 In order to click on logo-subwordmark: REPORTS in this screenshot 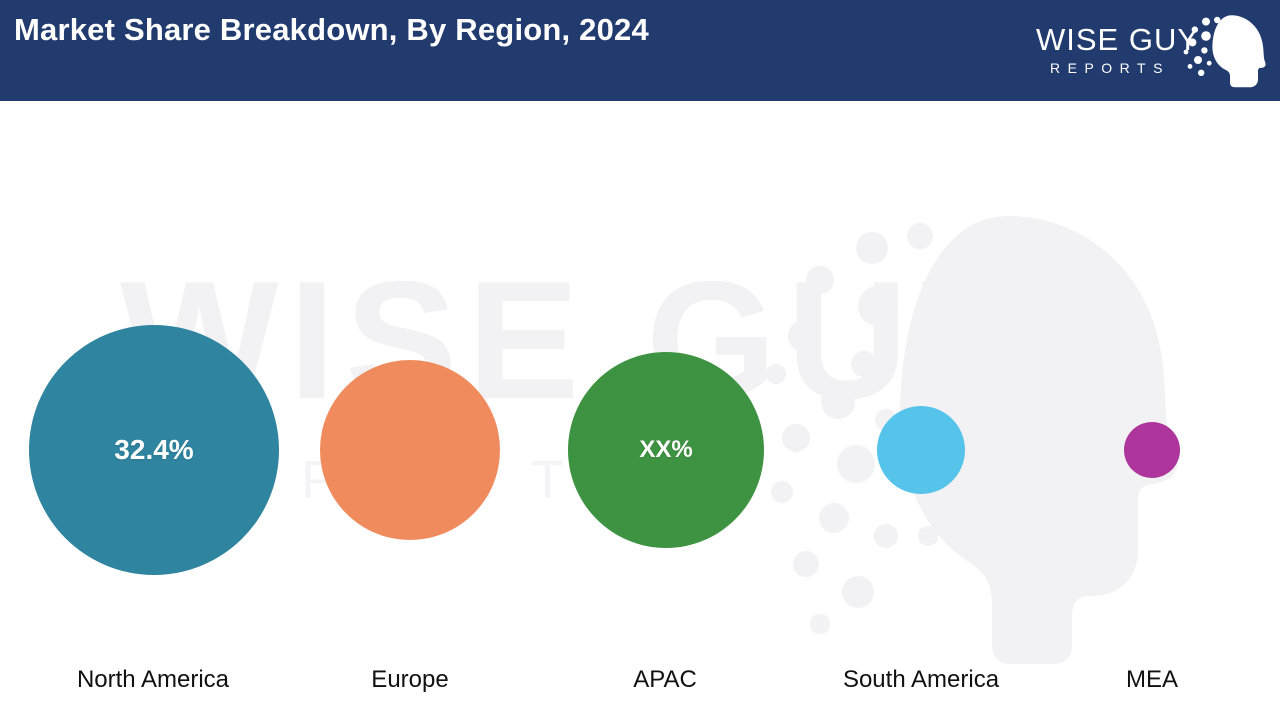, I will do `click(1110, 68)`.